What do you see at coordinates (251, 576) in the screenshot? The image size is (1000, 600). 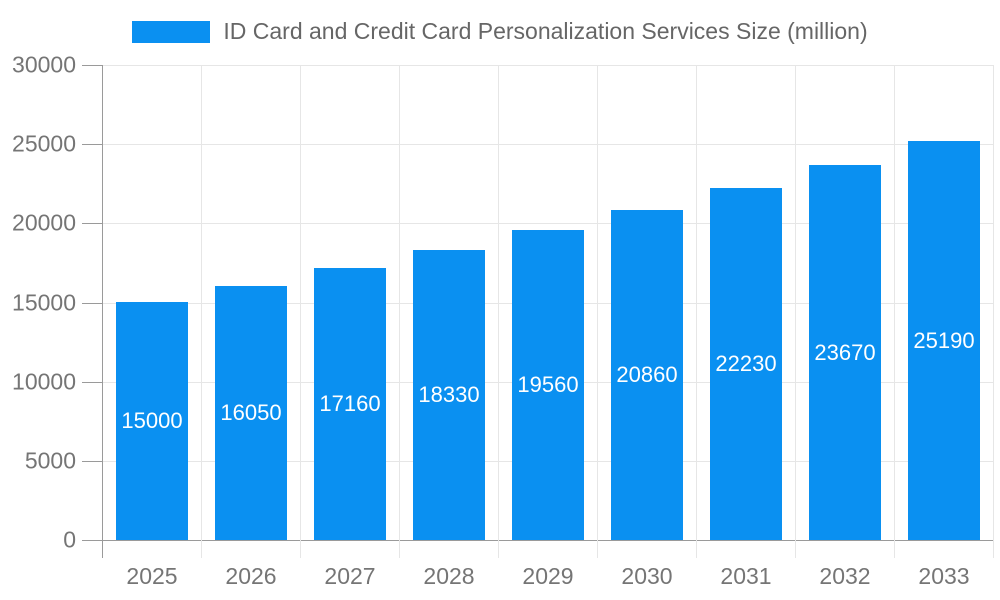 I see `x-tick-label: 2026` at bounding box center [251, 576].